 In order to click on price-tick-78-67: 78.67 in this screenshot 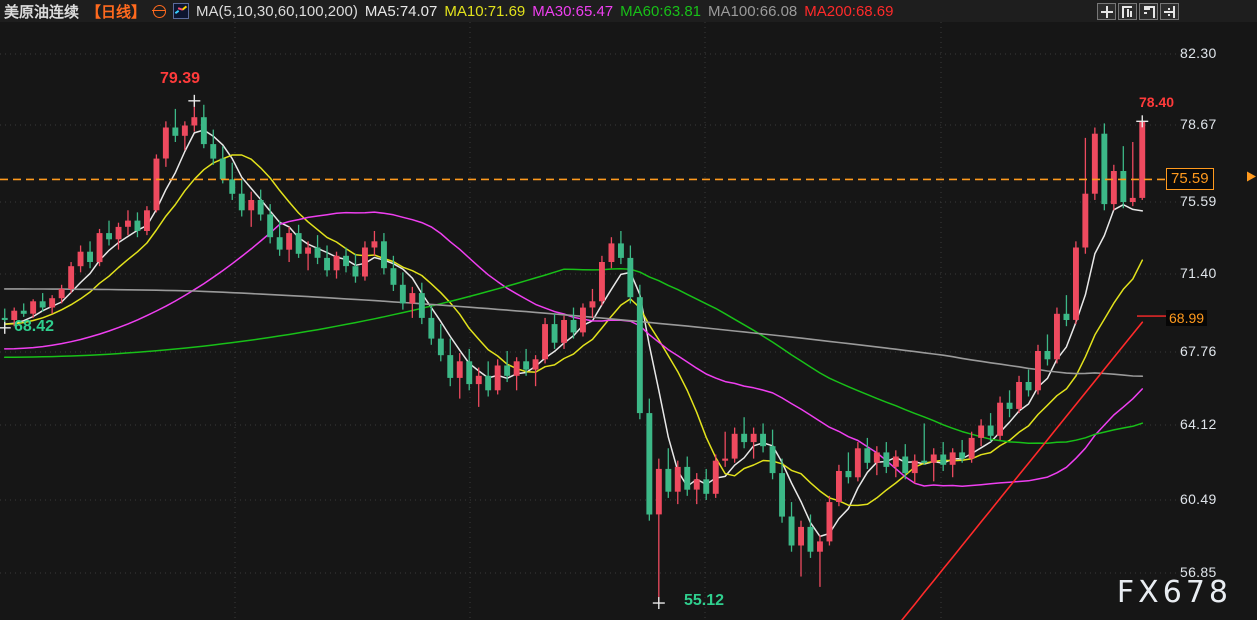, I will do `click(1198, 124)`.